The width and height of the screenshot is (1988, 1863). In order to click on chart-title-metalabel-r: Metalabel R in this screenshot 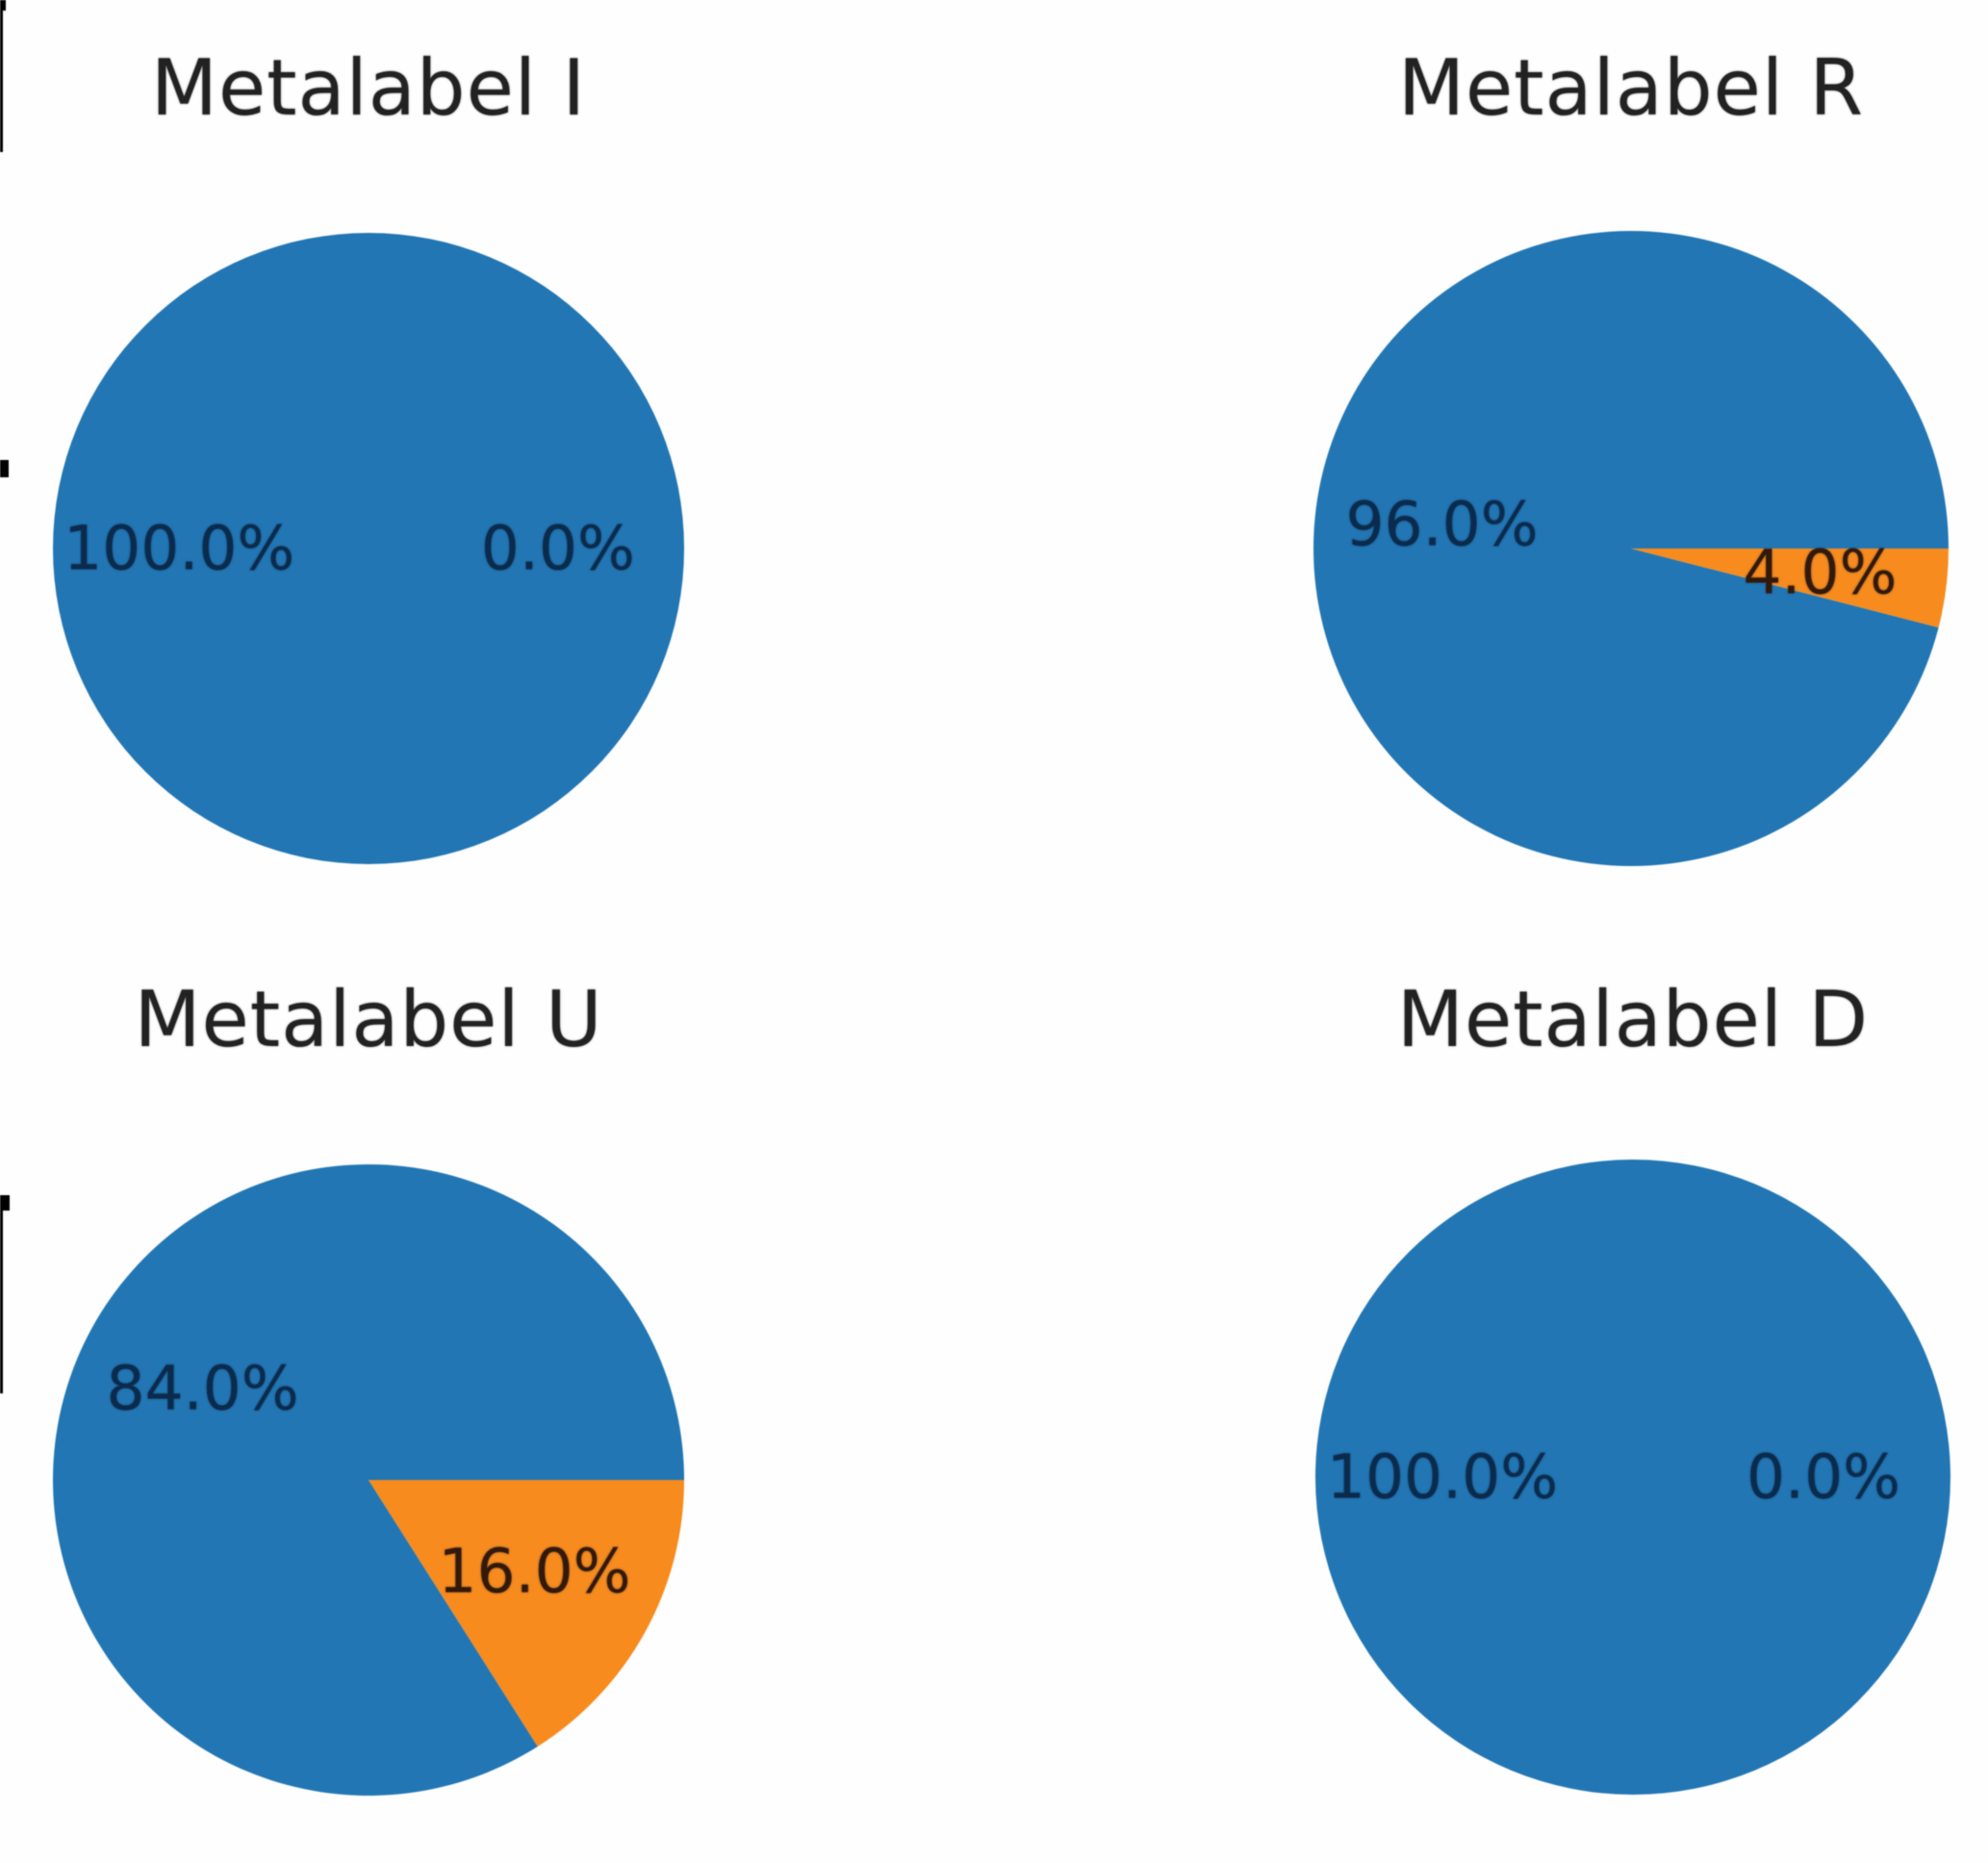, I will do `click(1631, 88)`.